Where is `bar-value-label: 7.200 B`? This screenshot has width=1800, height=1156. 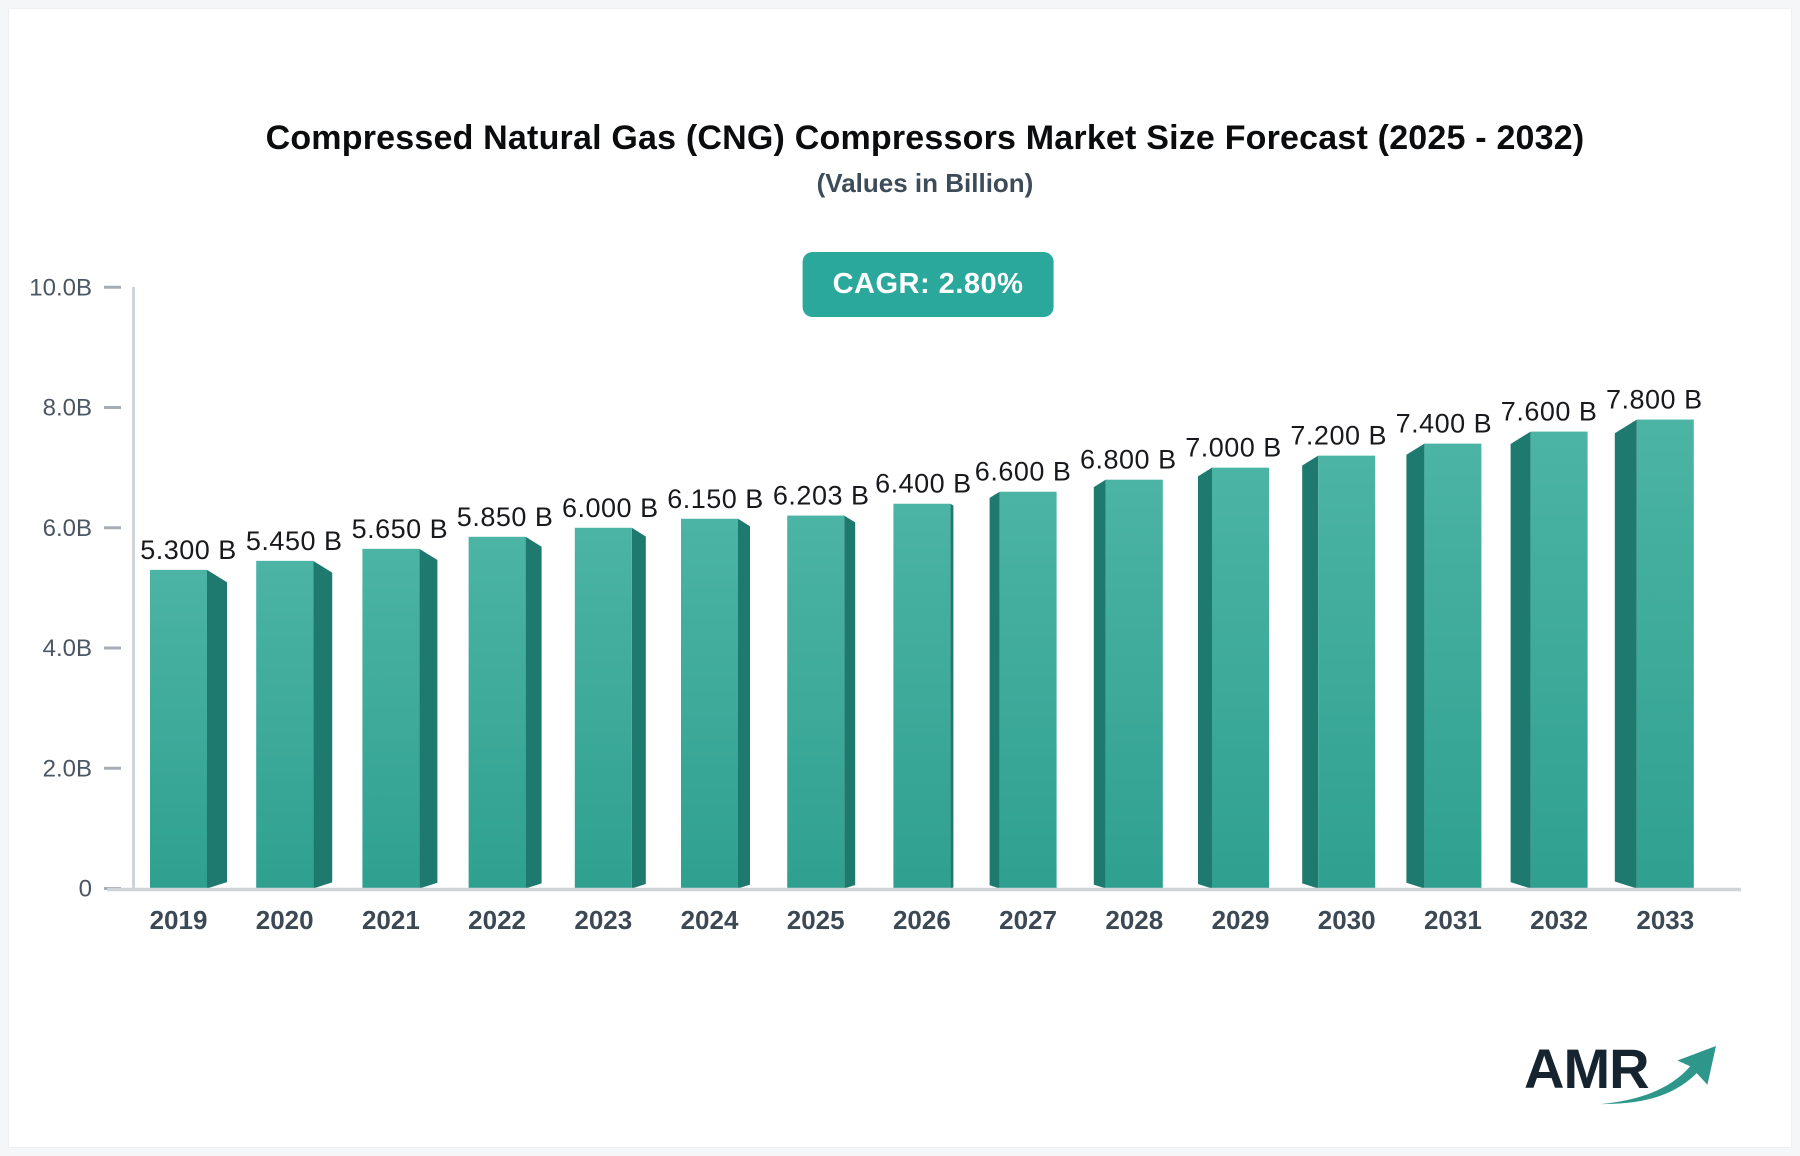 bar-value-label: 7.200 B is located at coordinates (1338, 436).